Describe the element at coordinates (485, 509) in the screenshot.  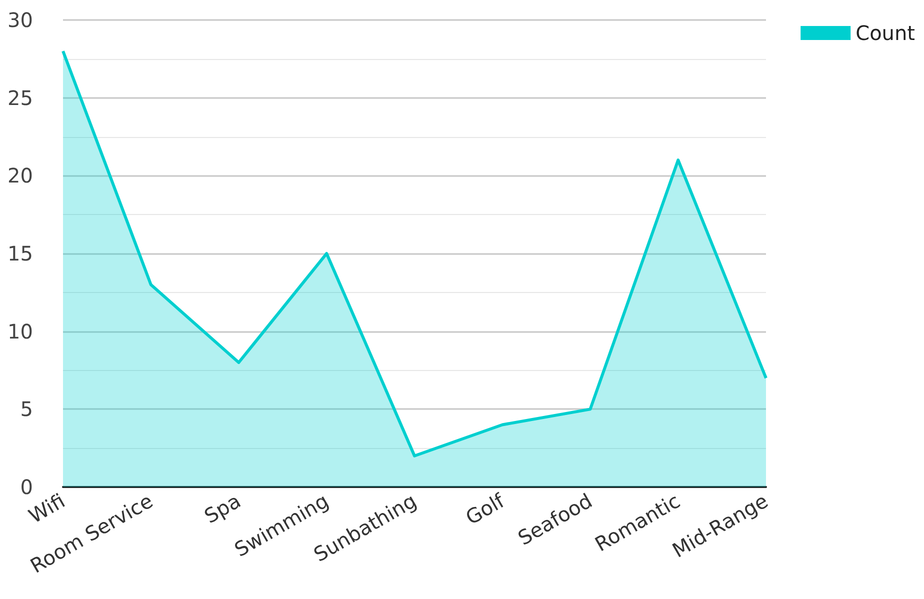
I see `x-tick-label: Golf` at that location.